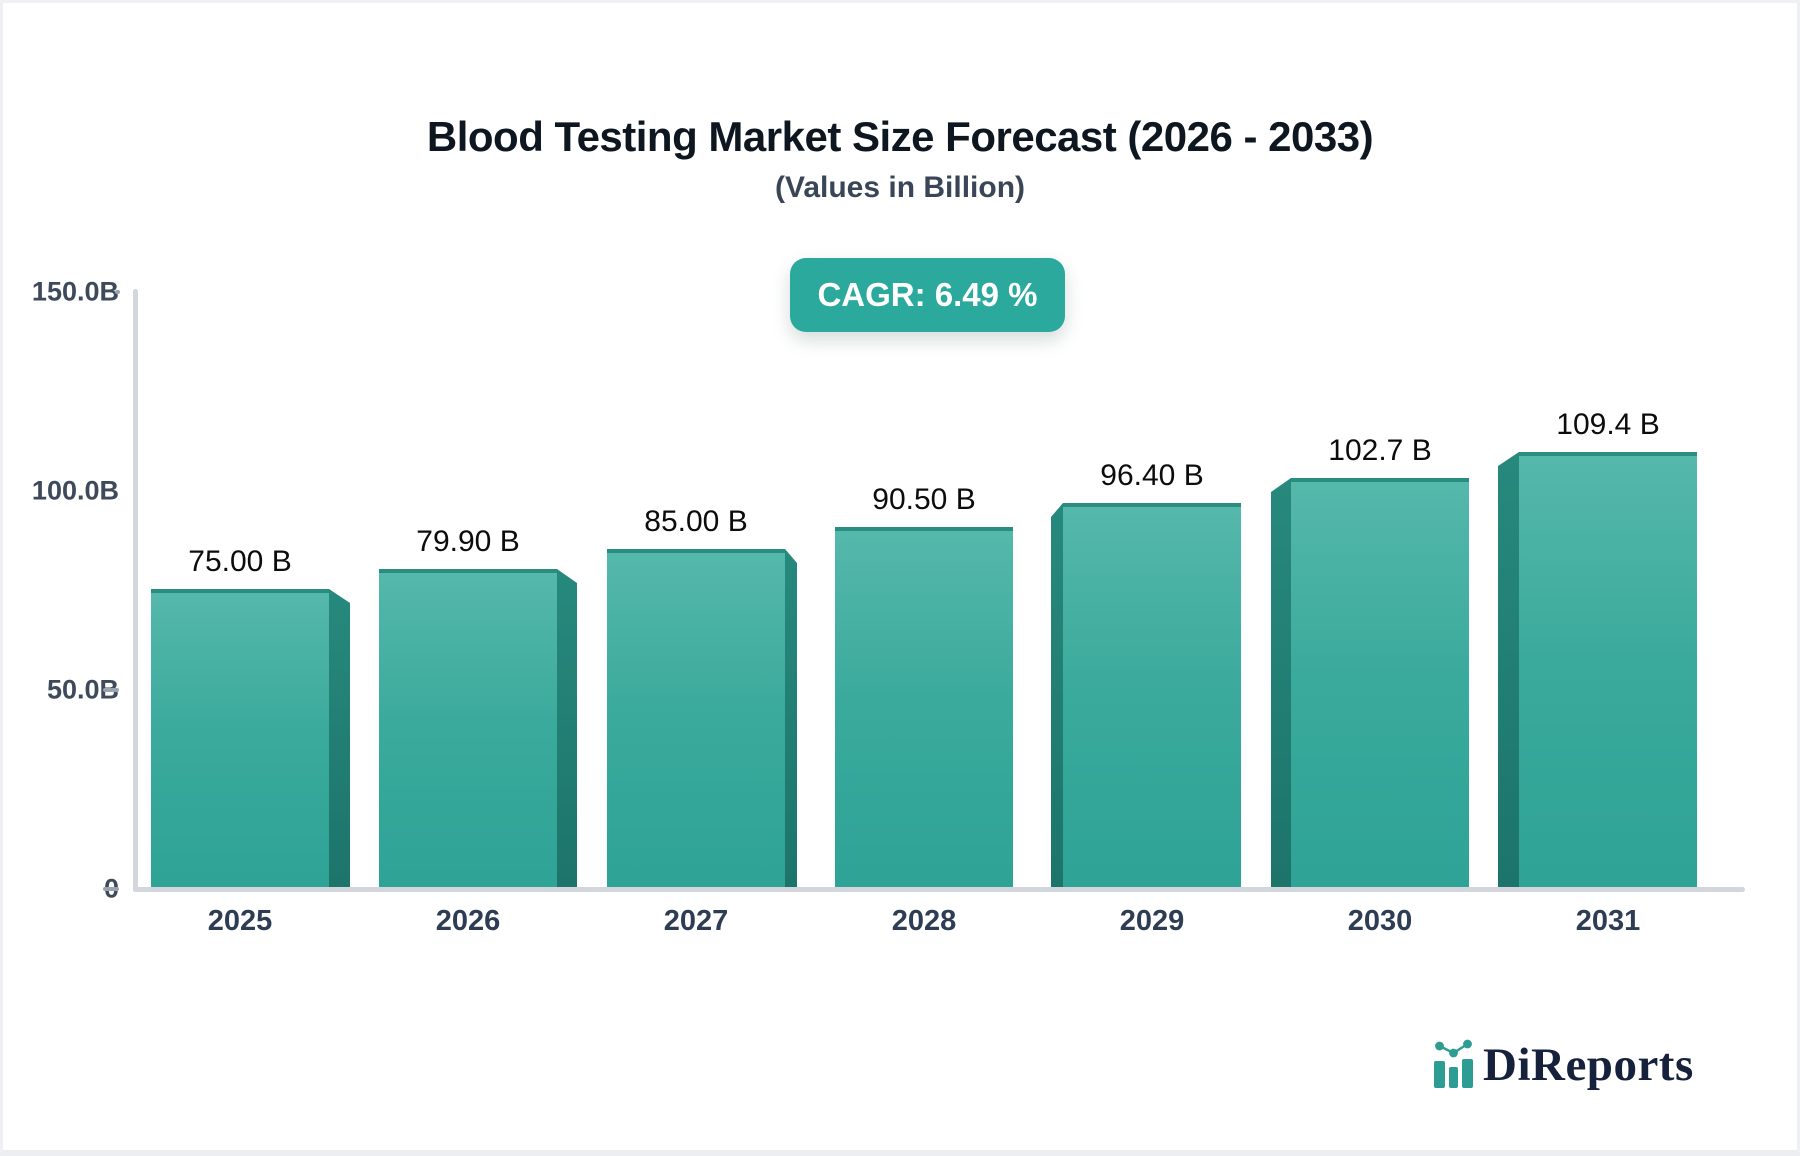 The width and height of the screenshot is (1800, 1156). Describe the element at coordinates (240, 921) in the screenshot. I see `x-axis-category-label: 2025` at that location.